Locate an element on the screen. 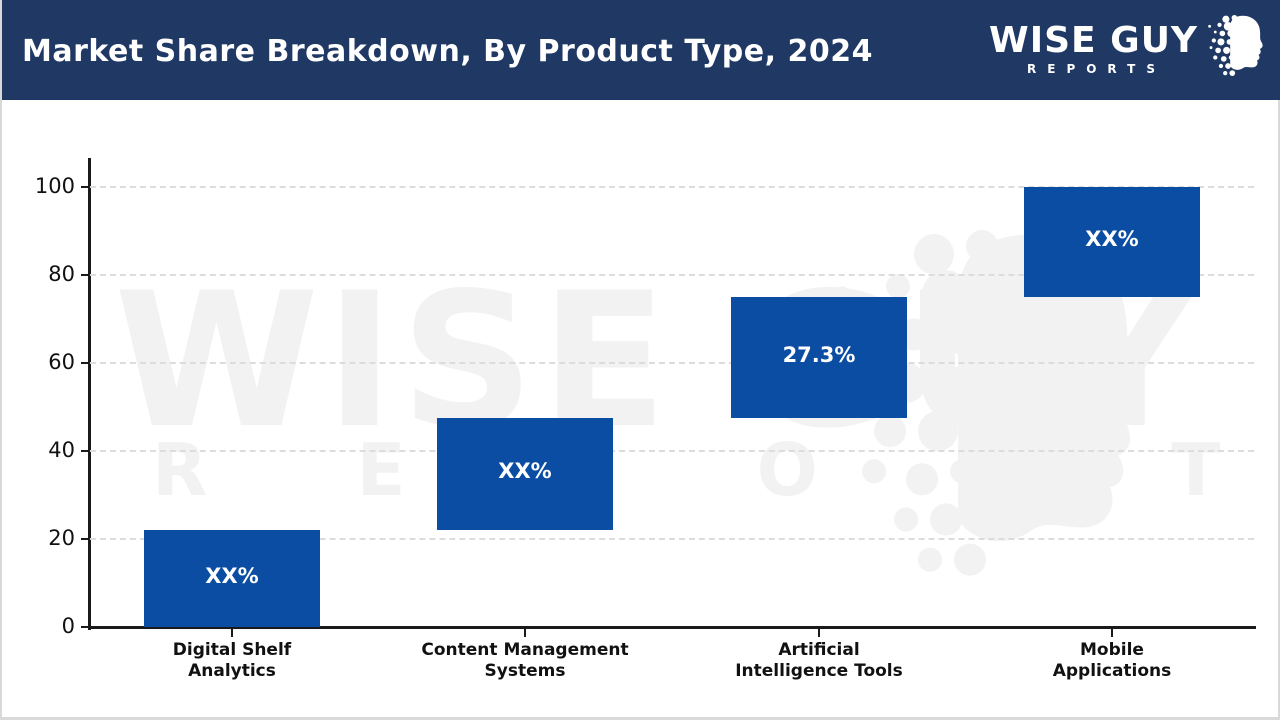 This screenshot has width=1280, height=720. x-category-label-line: Intelligence Tools is located at coordinates (819, 671).